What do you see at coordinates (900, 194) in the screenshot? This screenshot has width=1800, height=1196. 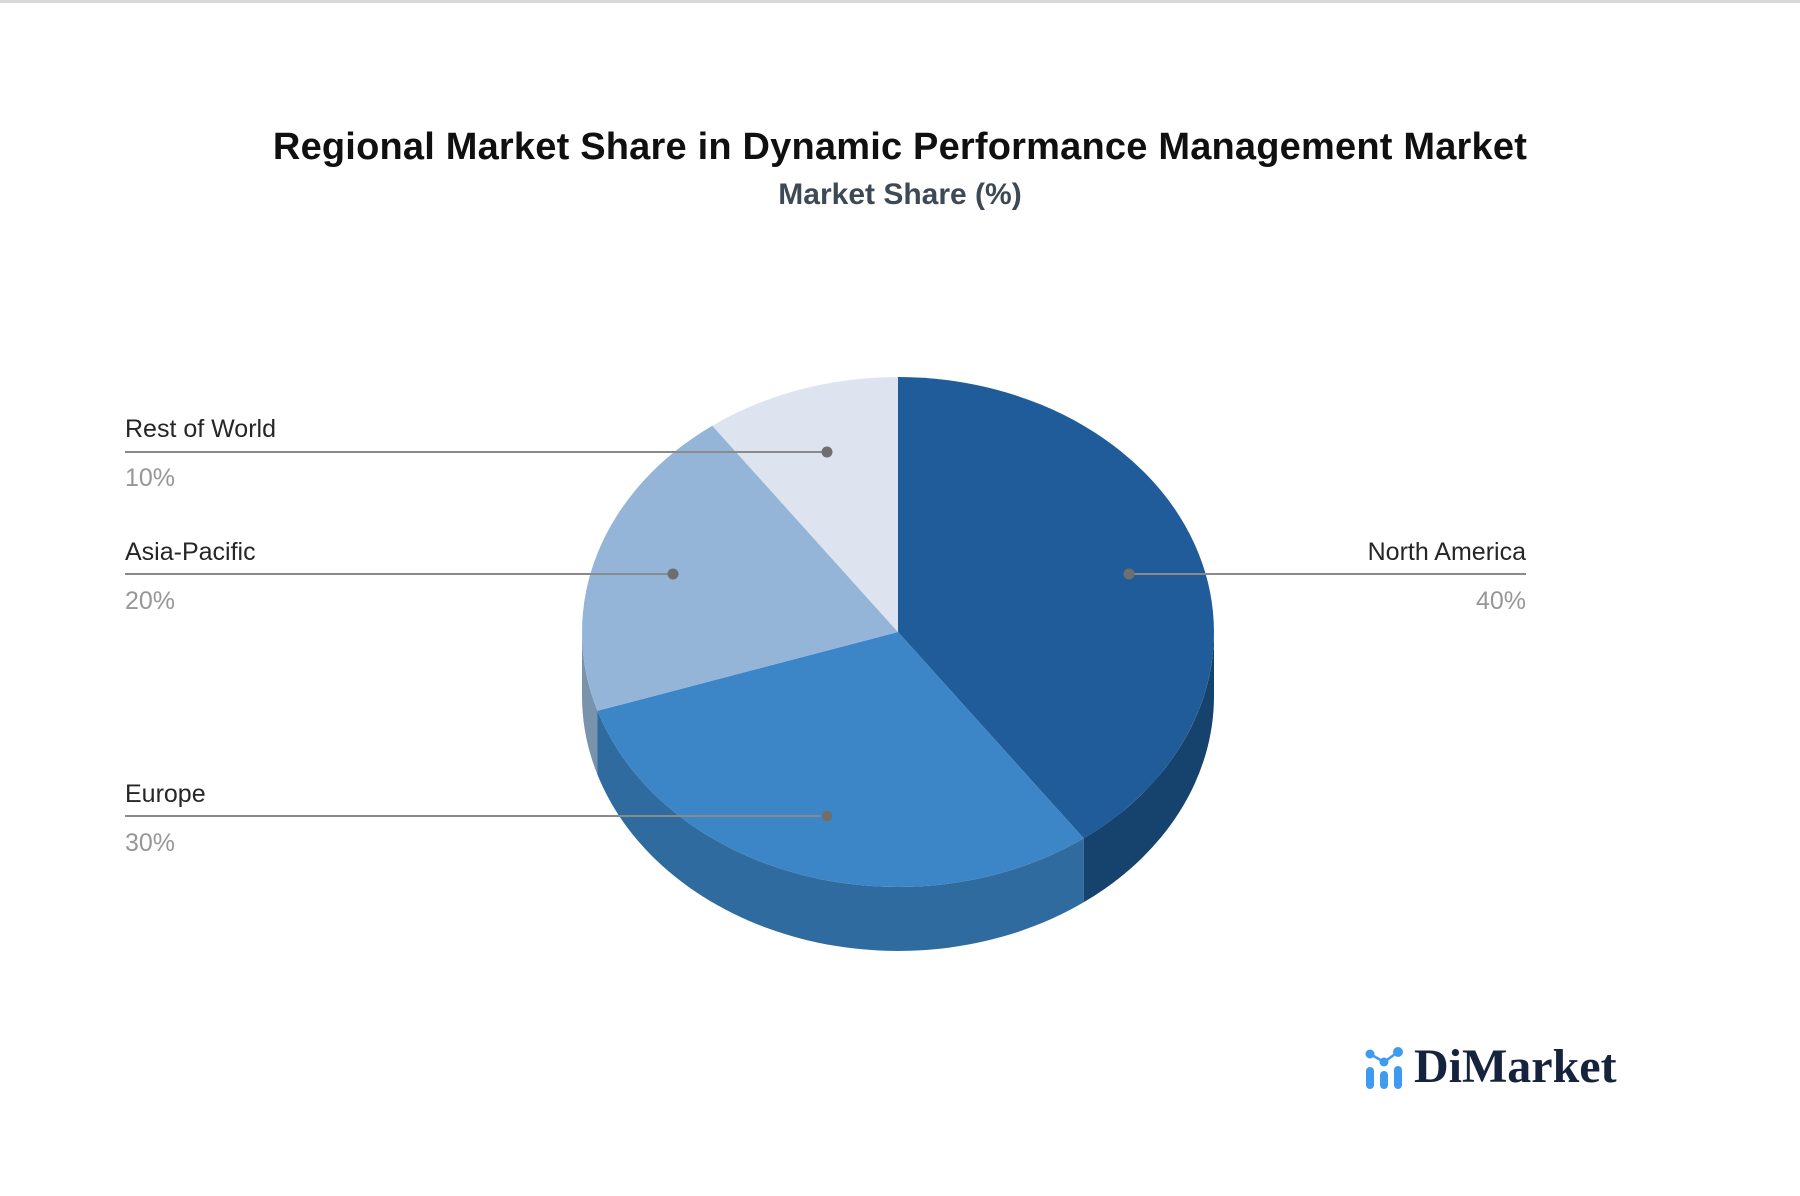 I see `chart-subtitle: Market Share (%)` at bounding box center [900, 194].